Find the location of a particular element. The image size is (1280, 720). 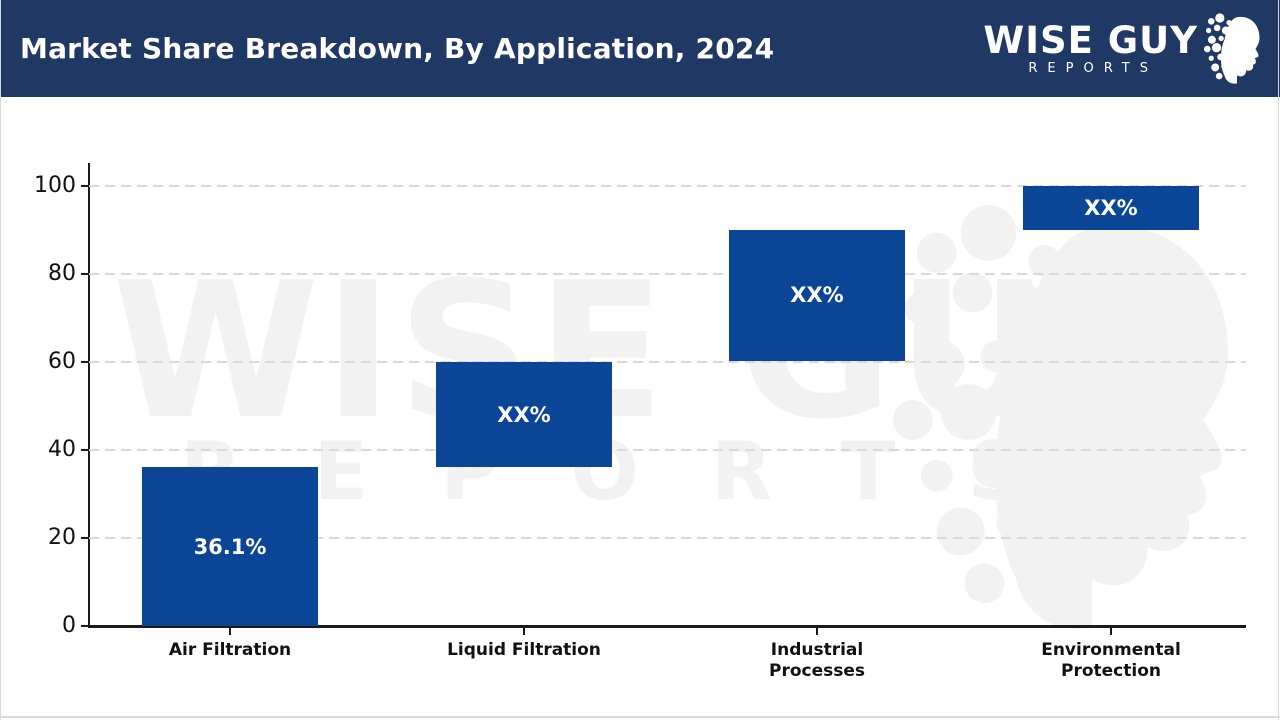

x-axis-label-line: Liquid Filtration is located at coordinates (524, 650).